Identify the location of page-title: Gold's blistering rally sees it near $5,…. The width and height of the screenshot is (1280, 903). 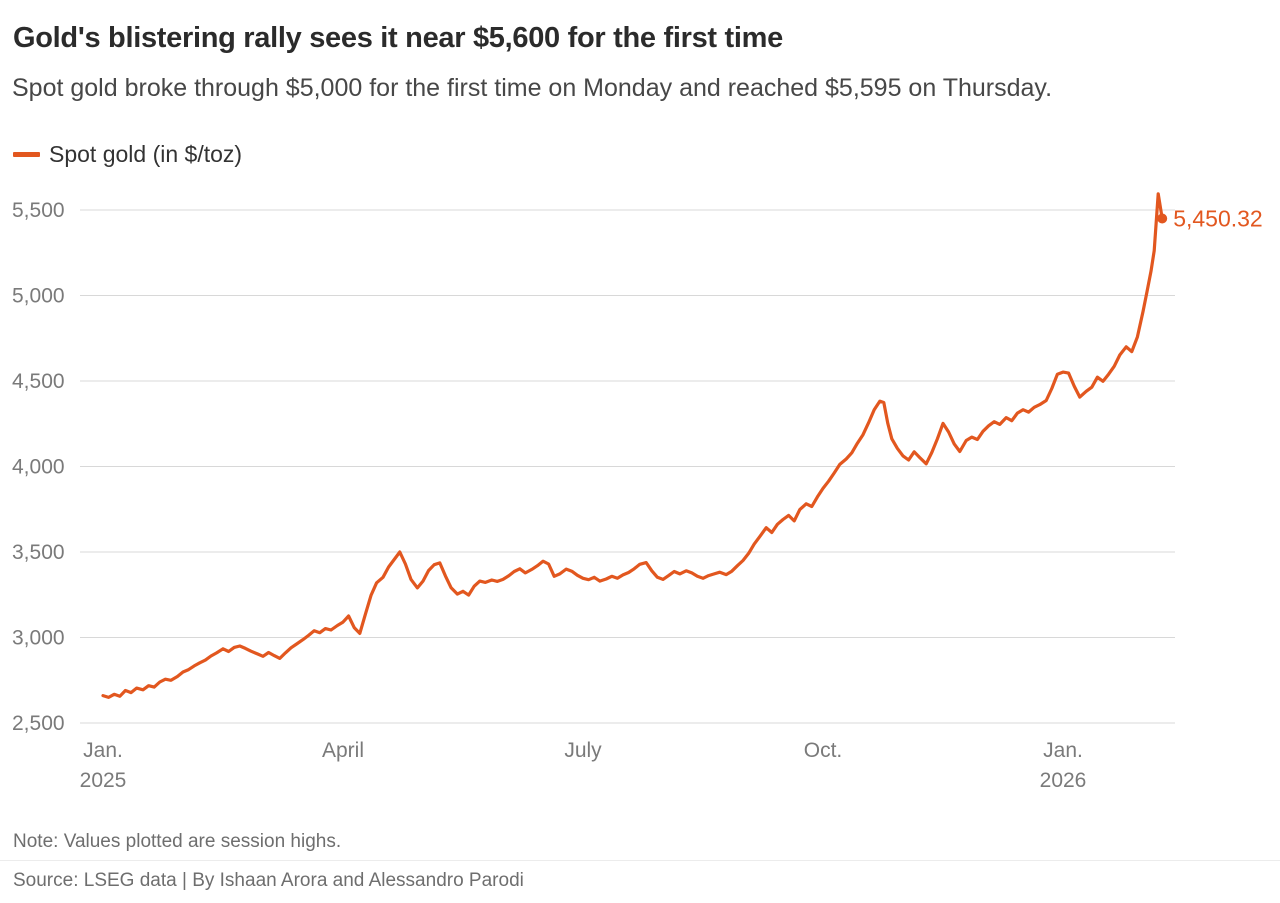
(398, 38).